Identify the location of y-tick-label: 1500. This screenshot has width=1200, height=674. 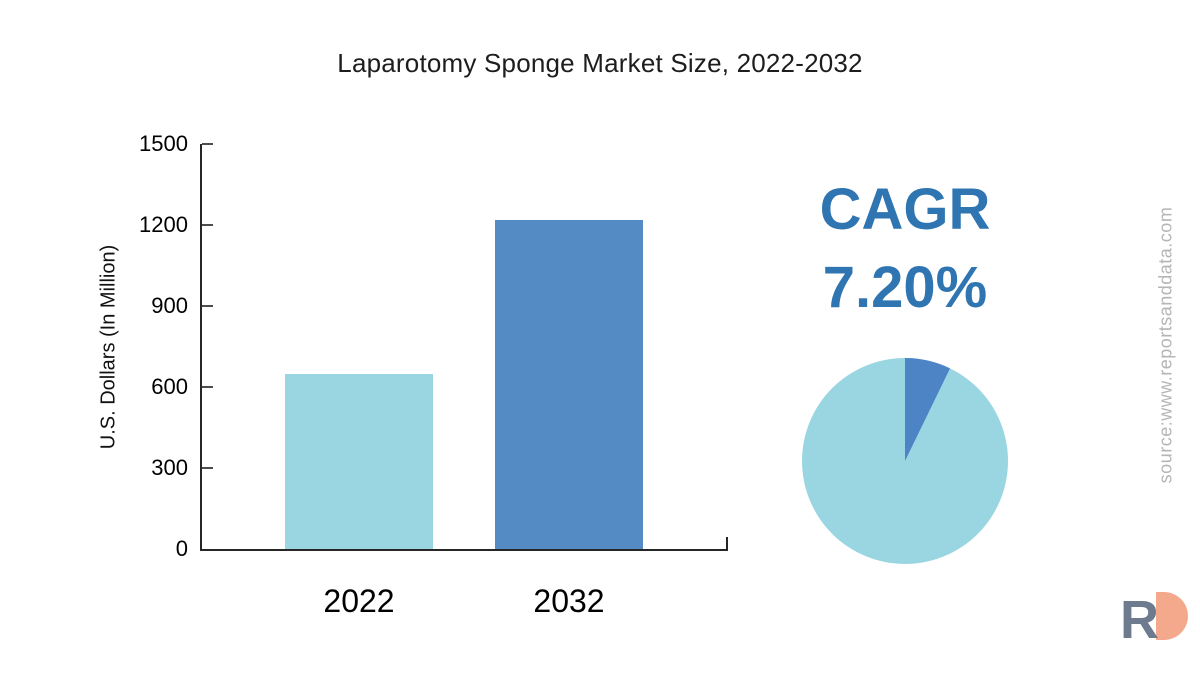
(163, 143).